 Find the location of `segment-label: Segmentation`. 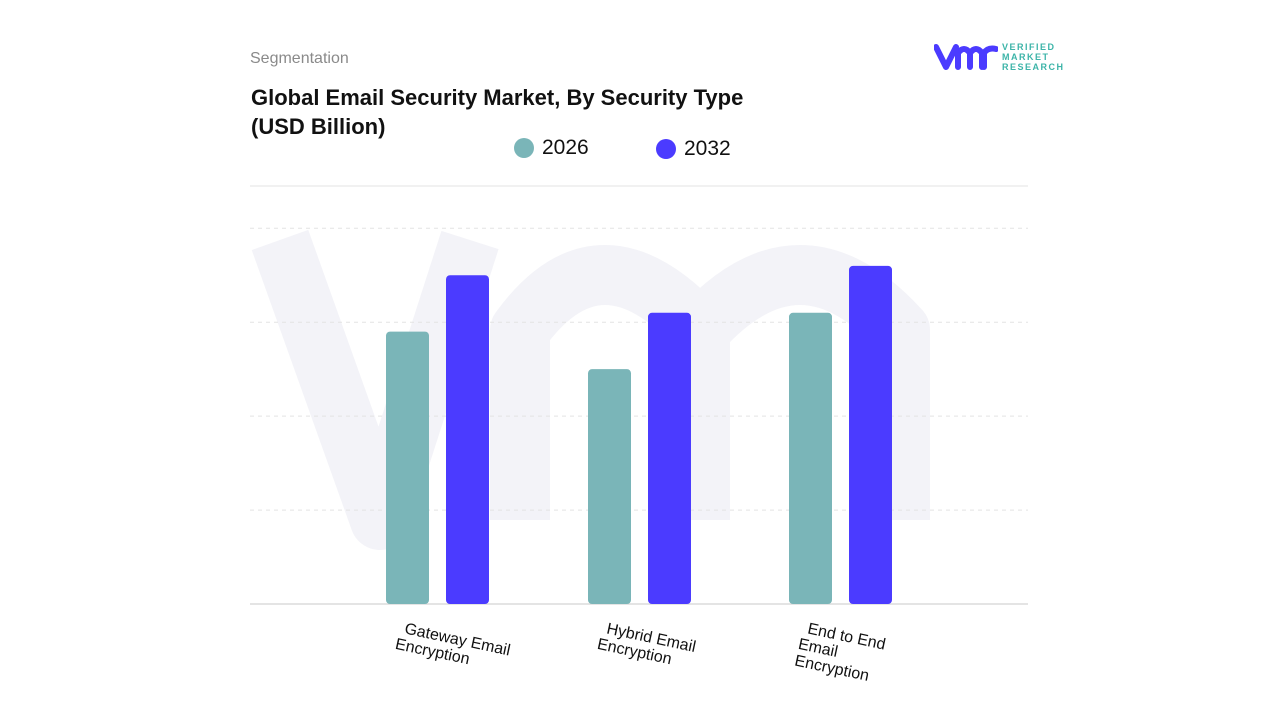

segment-label: Segmentation is located at coordinates (299, 58).